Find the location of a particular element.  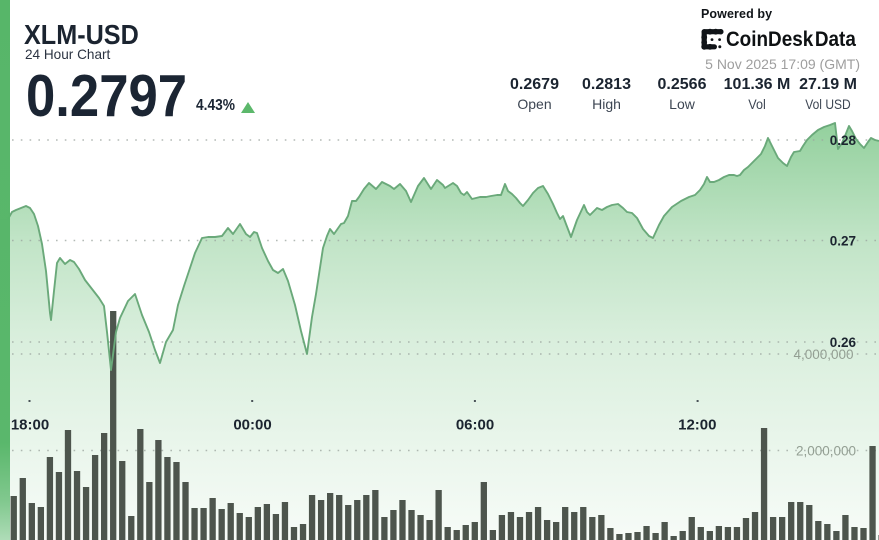

svg-text: 0.26 is located at coordinates (843, 342).